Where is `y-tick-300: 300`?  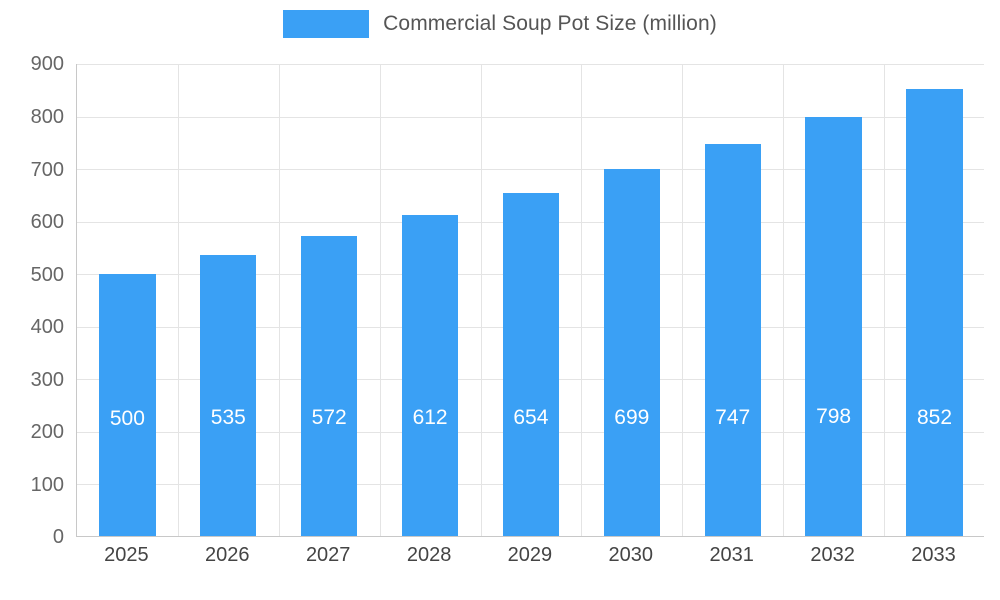
y-tick-300: 300 is located at coordinates (47, 379).